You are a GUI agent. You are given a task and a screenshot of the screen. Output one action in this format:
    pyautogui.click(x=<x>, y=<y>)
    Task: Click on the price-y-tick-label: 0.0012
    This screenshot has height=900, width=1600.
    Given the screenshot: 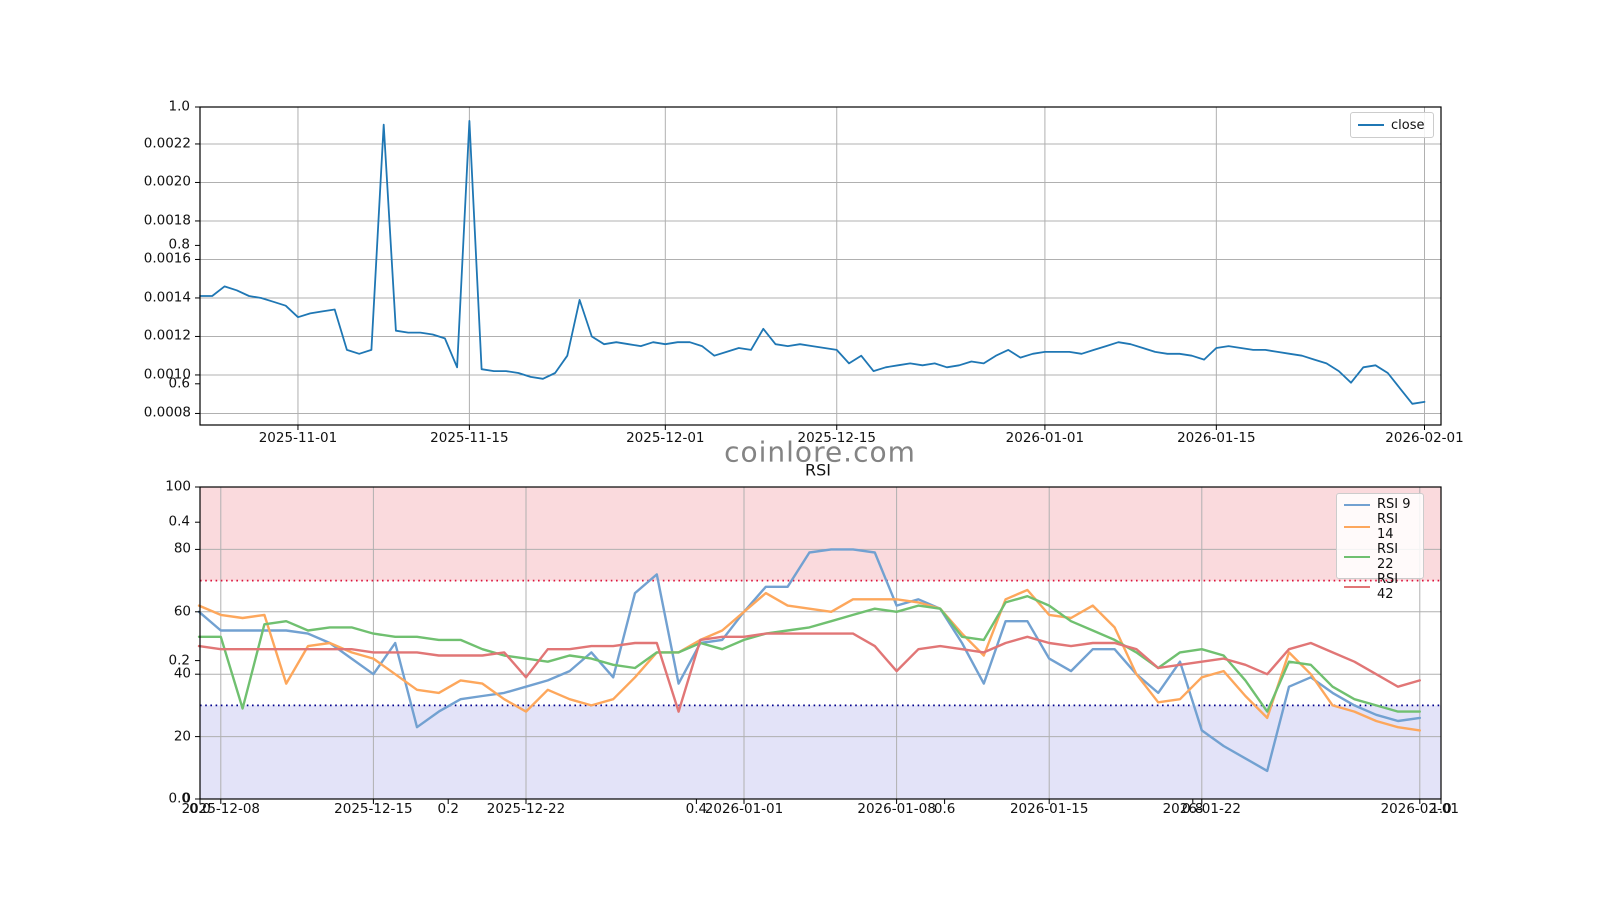 What is the action you would take?
    pyautogui.click(x=167, y=336)
    